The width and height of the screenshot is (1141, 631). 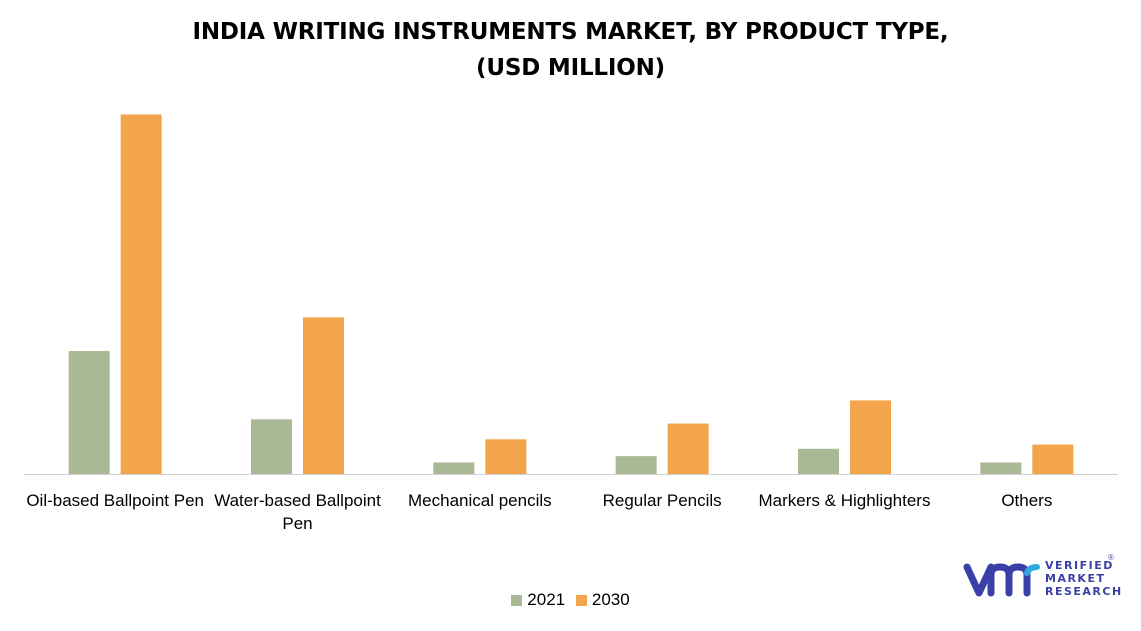 I want to click on vmr-logo-mark-icon, so click(x=1001, y=580).